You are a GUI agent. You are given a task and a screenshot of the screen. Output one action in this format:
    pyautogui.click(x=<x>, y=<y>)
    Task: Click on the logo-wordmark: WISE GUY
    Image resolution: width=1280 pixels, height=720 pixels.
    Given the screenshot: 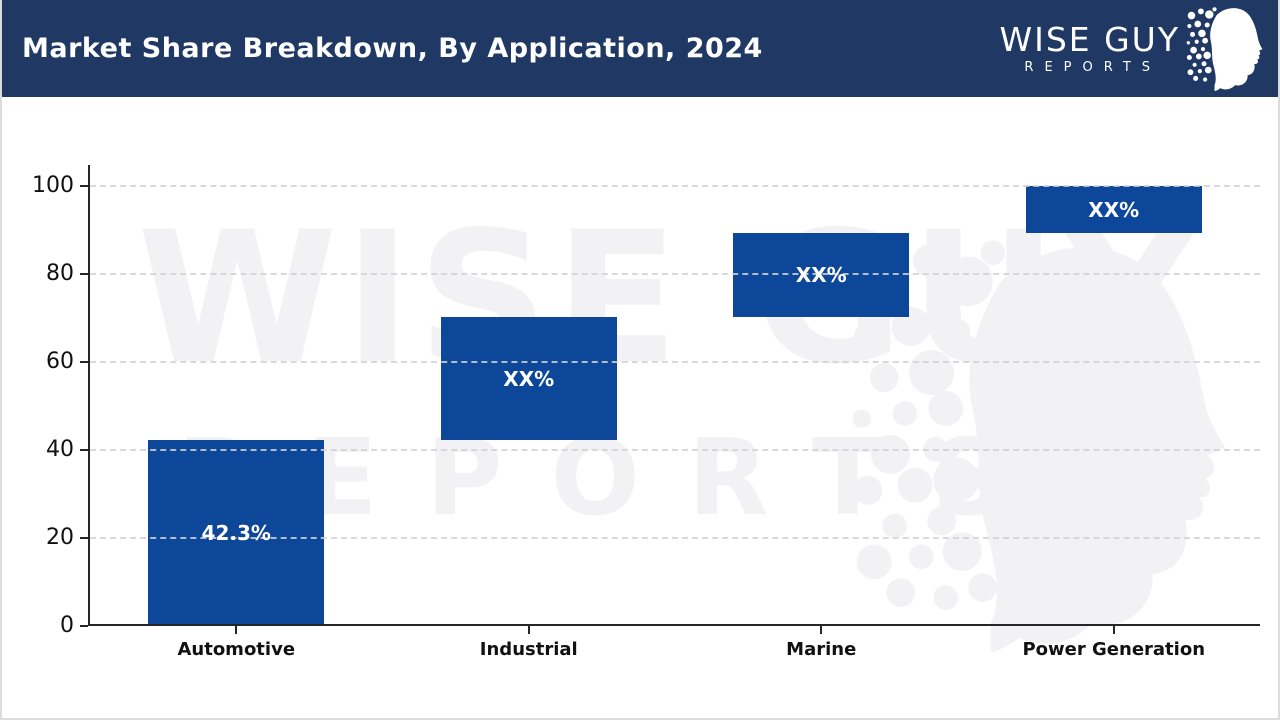 What is the action you would take?
    pyautogui.click(x=1089, y=39)
    